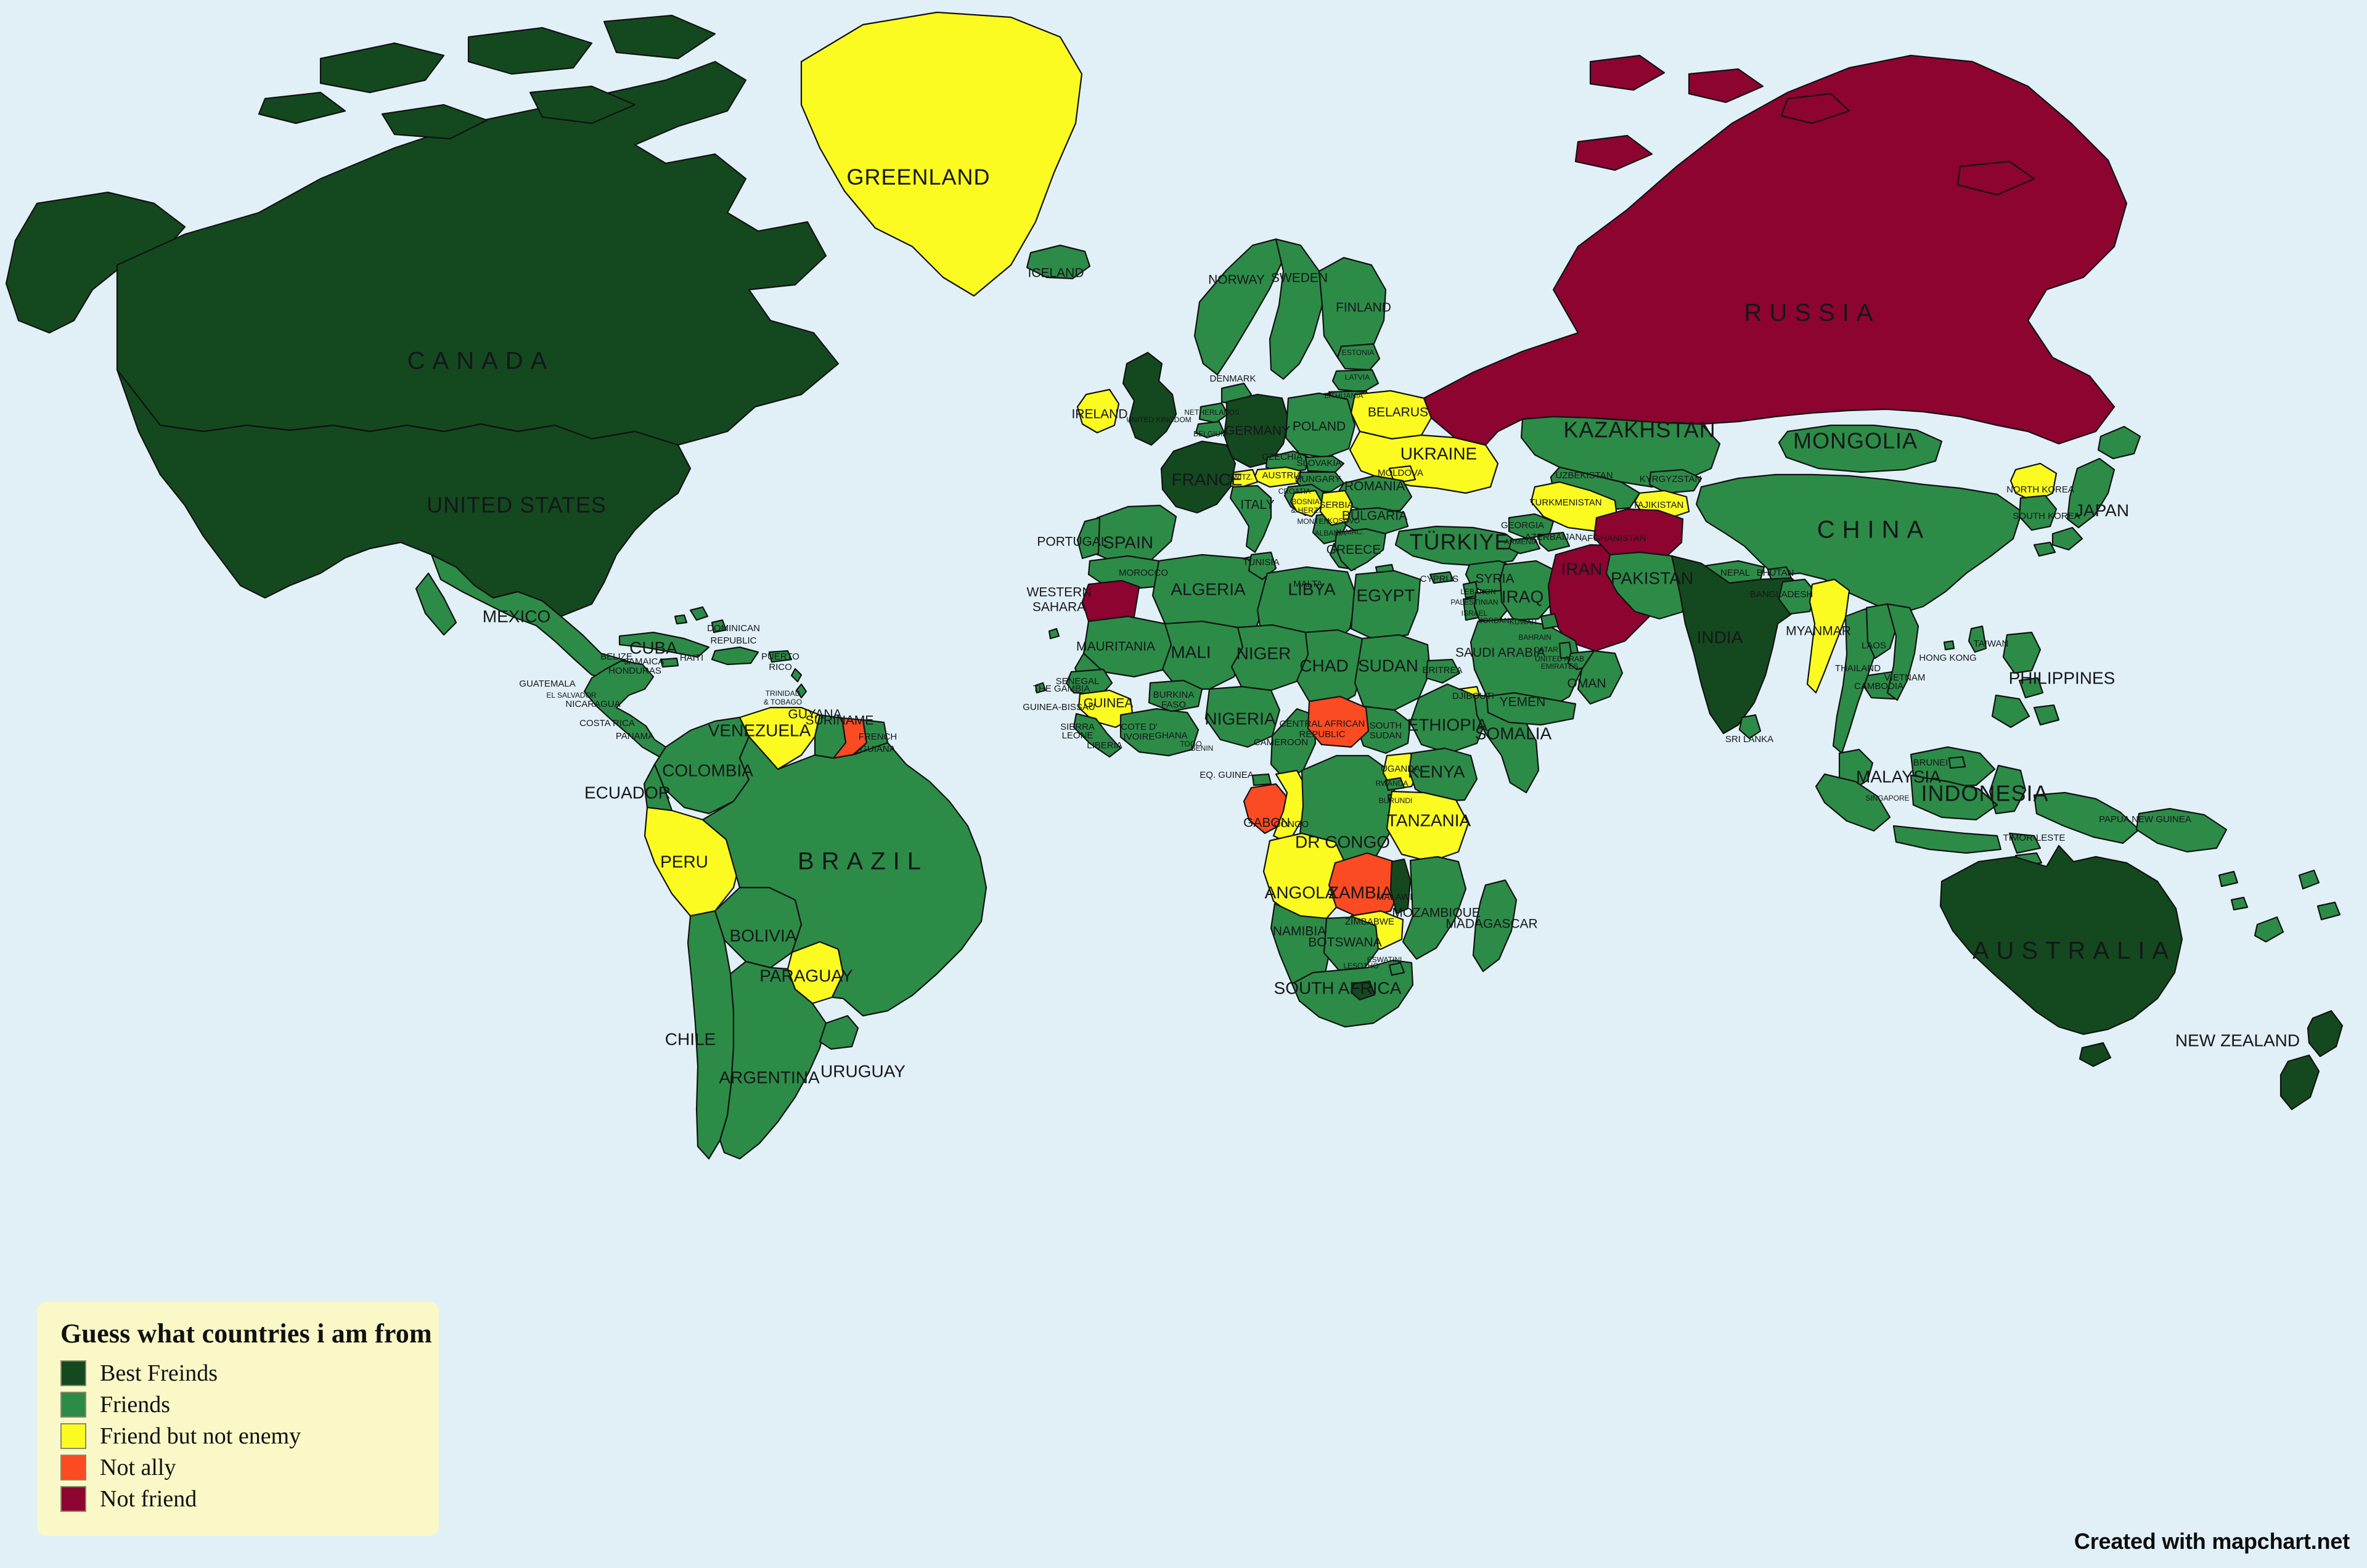 This screenshot has width=2367, height=1568. Describe the element at coordinates (1550, 621) in the screenshot. I see `country-kuwait` at that location.